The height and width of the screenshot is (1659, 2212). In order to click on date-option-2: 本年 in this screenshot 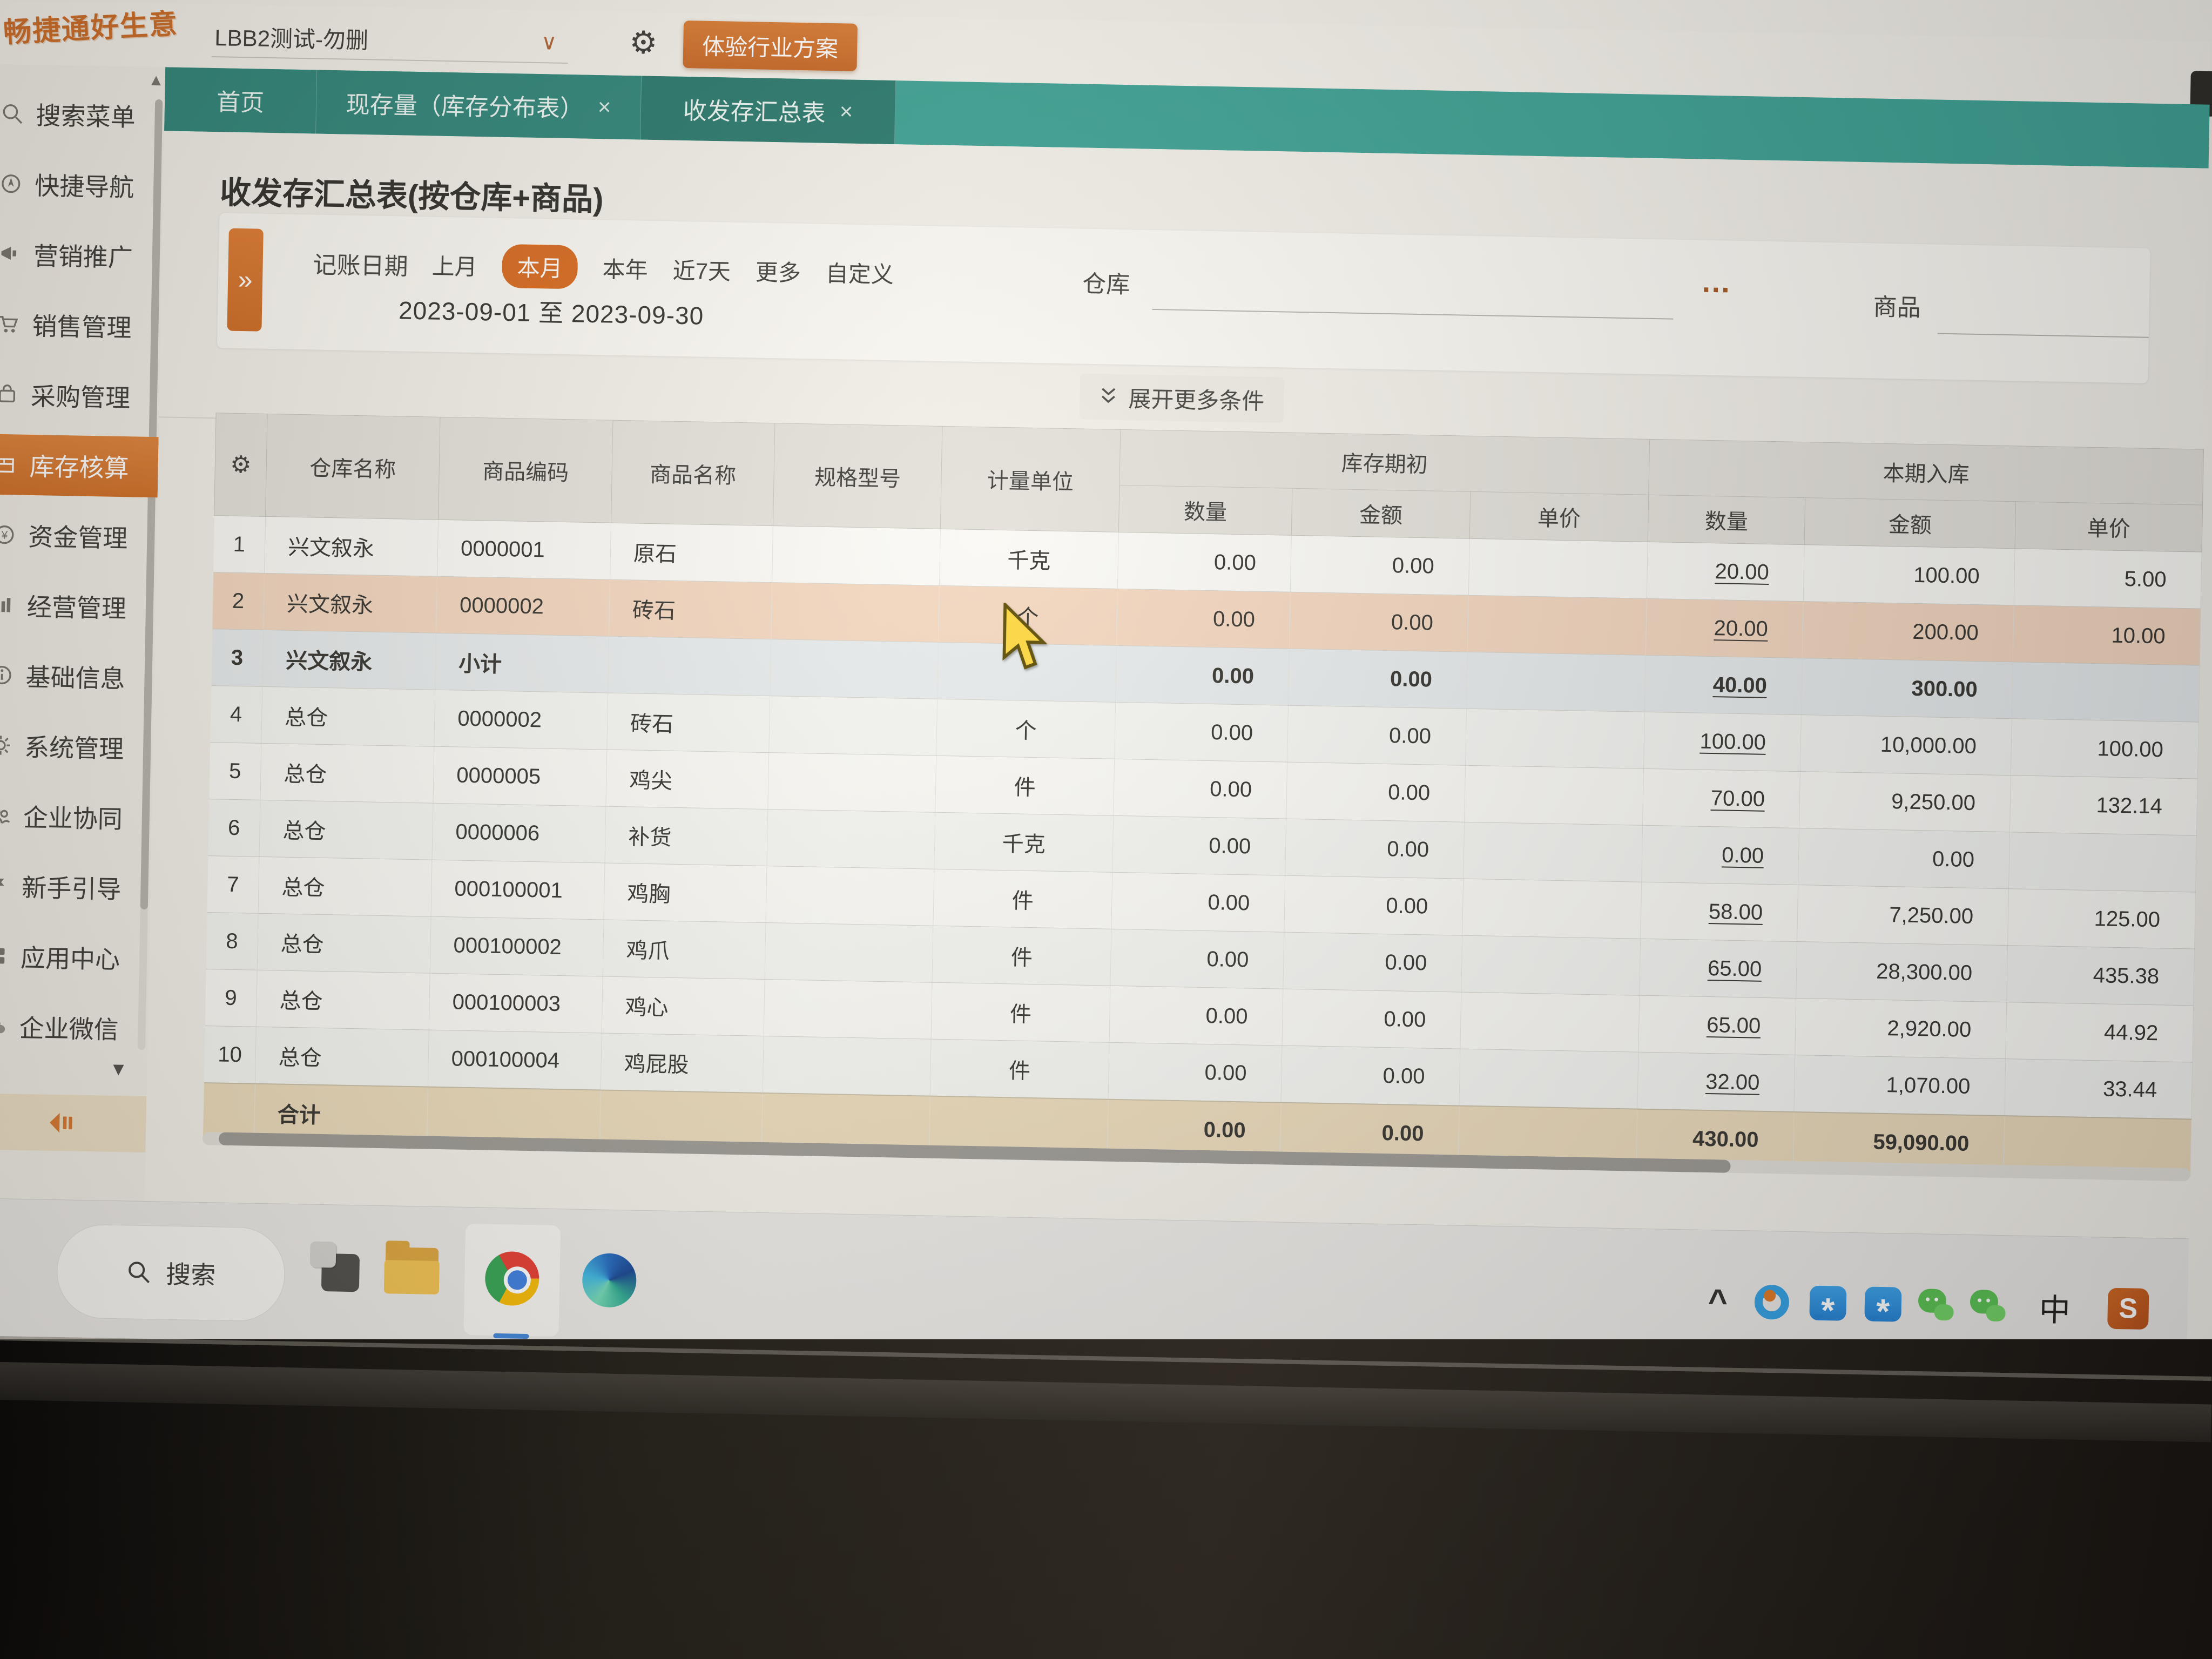, I will do `click(625, 270)`.